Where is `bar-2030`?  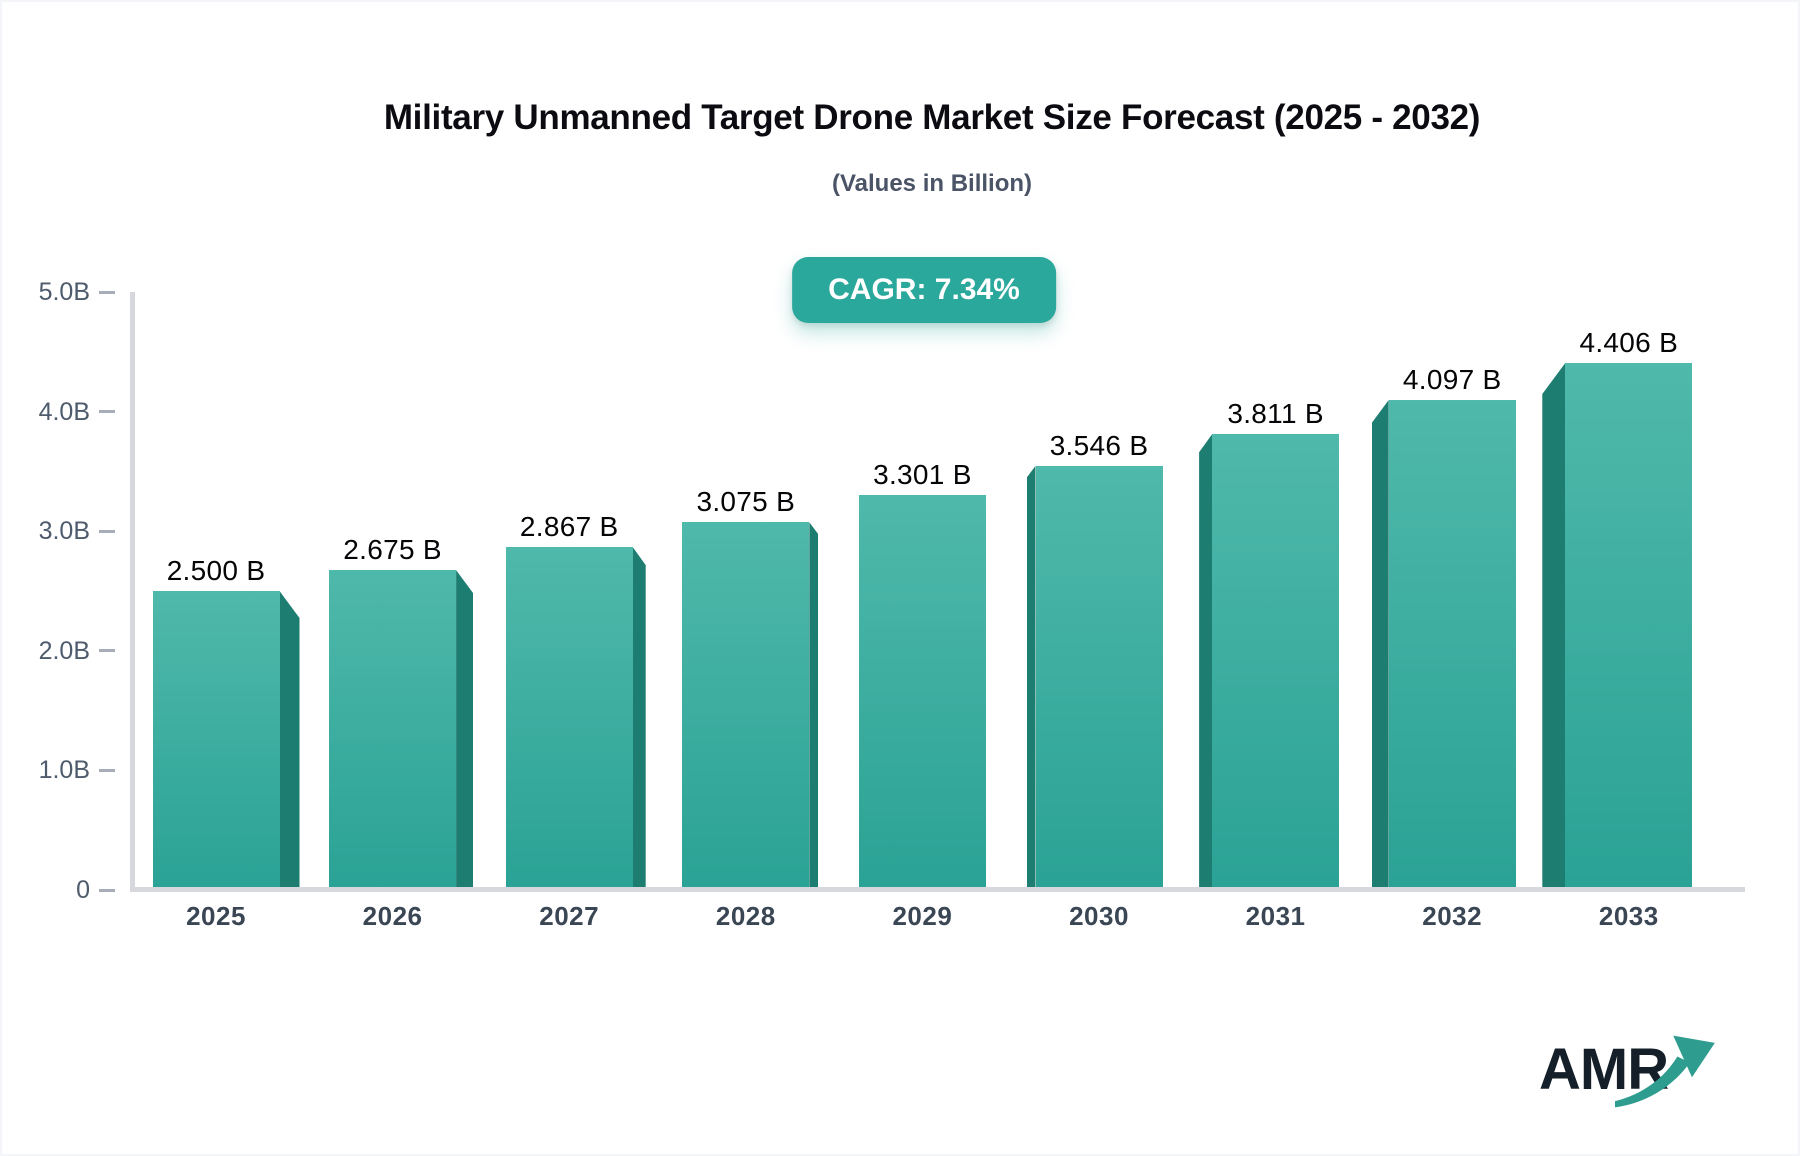
bar-2030 is located at coordinates (1099, 677).